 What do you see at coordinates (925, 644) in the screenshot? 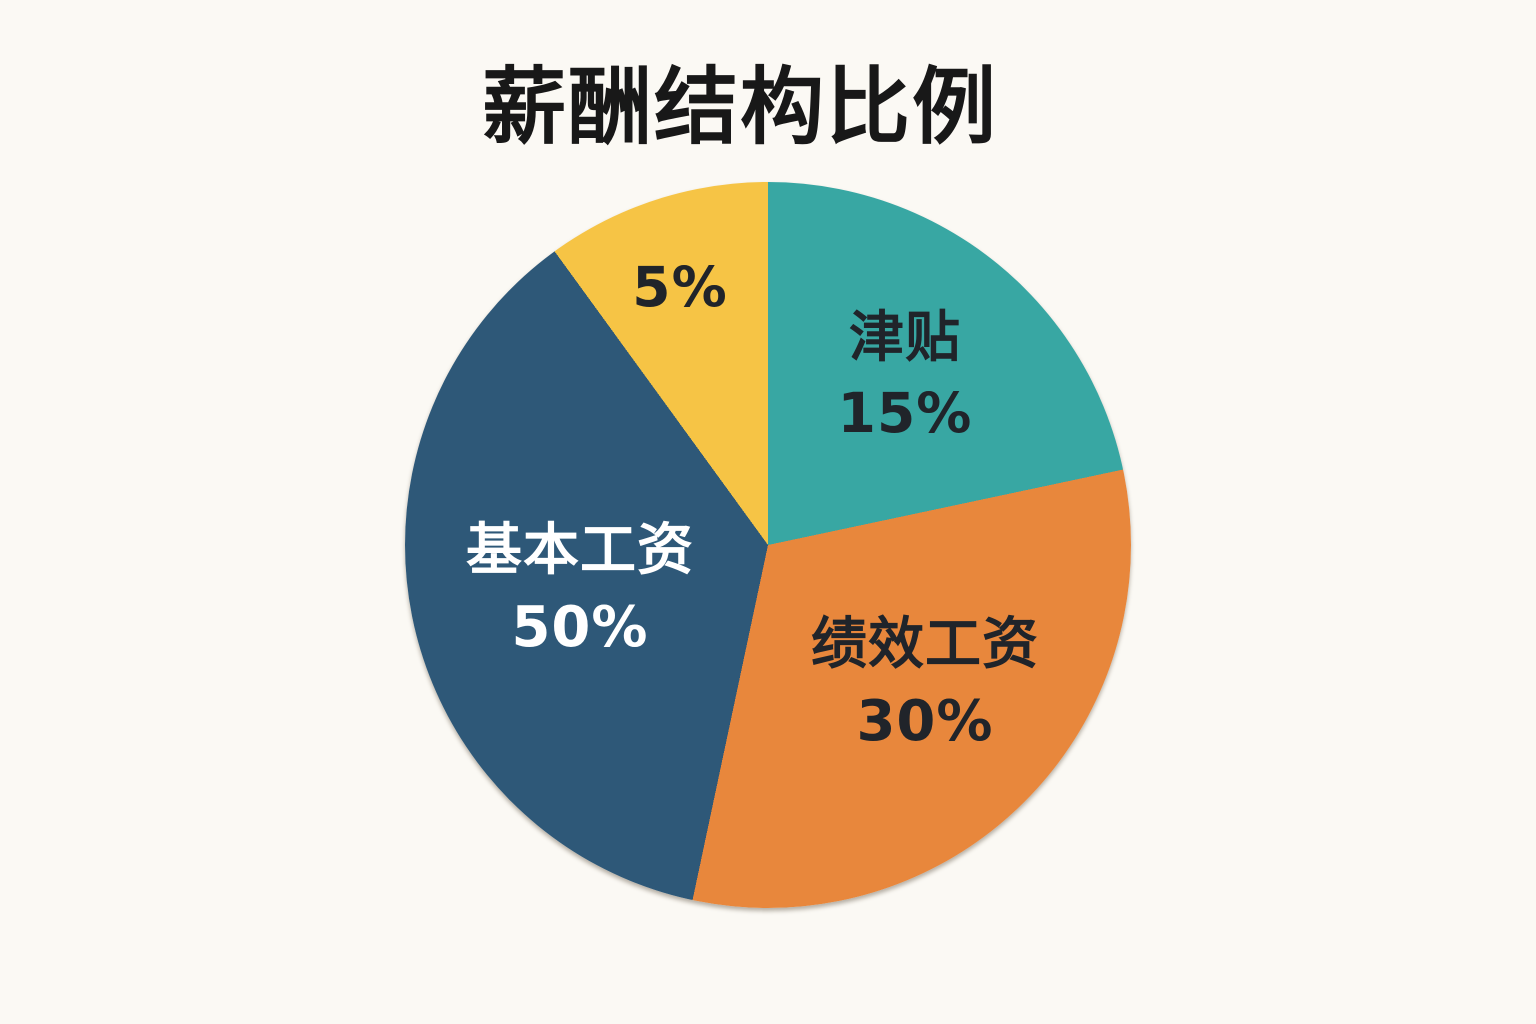
I see `slice-name: 绩效工资` at bounding box center [925, 644].